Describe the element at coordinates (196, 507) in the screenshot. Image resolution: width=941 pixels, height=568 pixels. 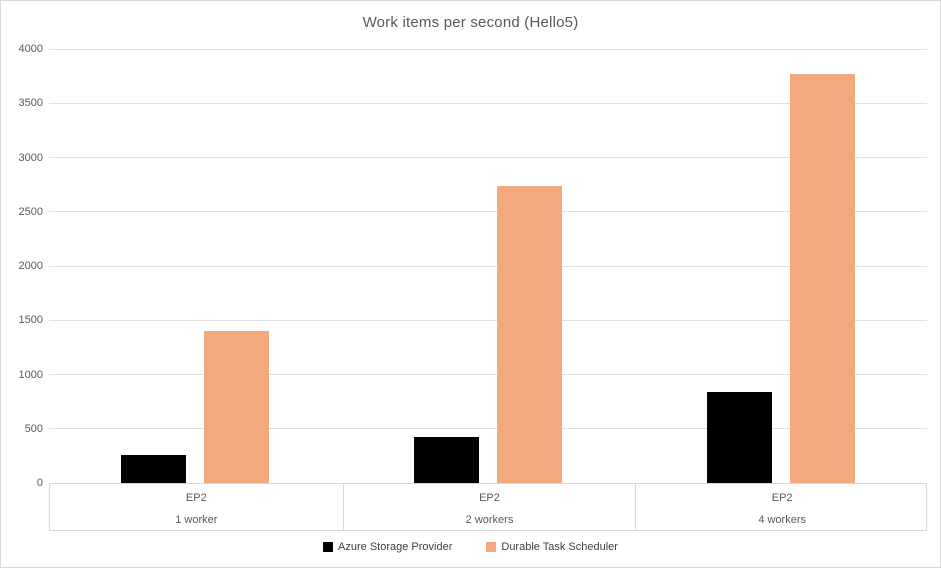
I see `category-group-1-worker: EP2 1 worker` at that location.